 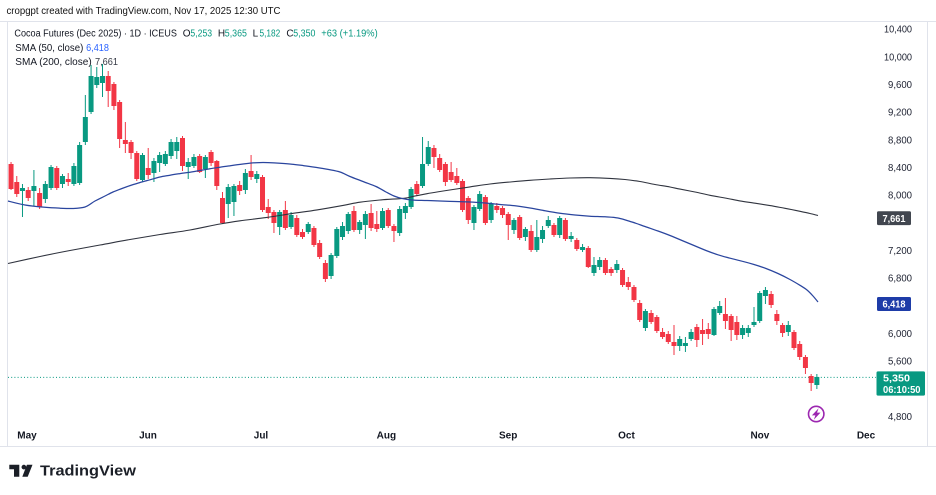 I want to click on svg-text: Nov, so click(x=759, y=436).